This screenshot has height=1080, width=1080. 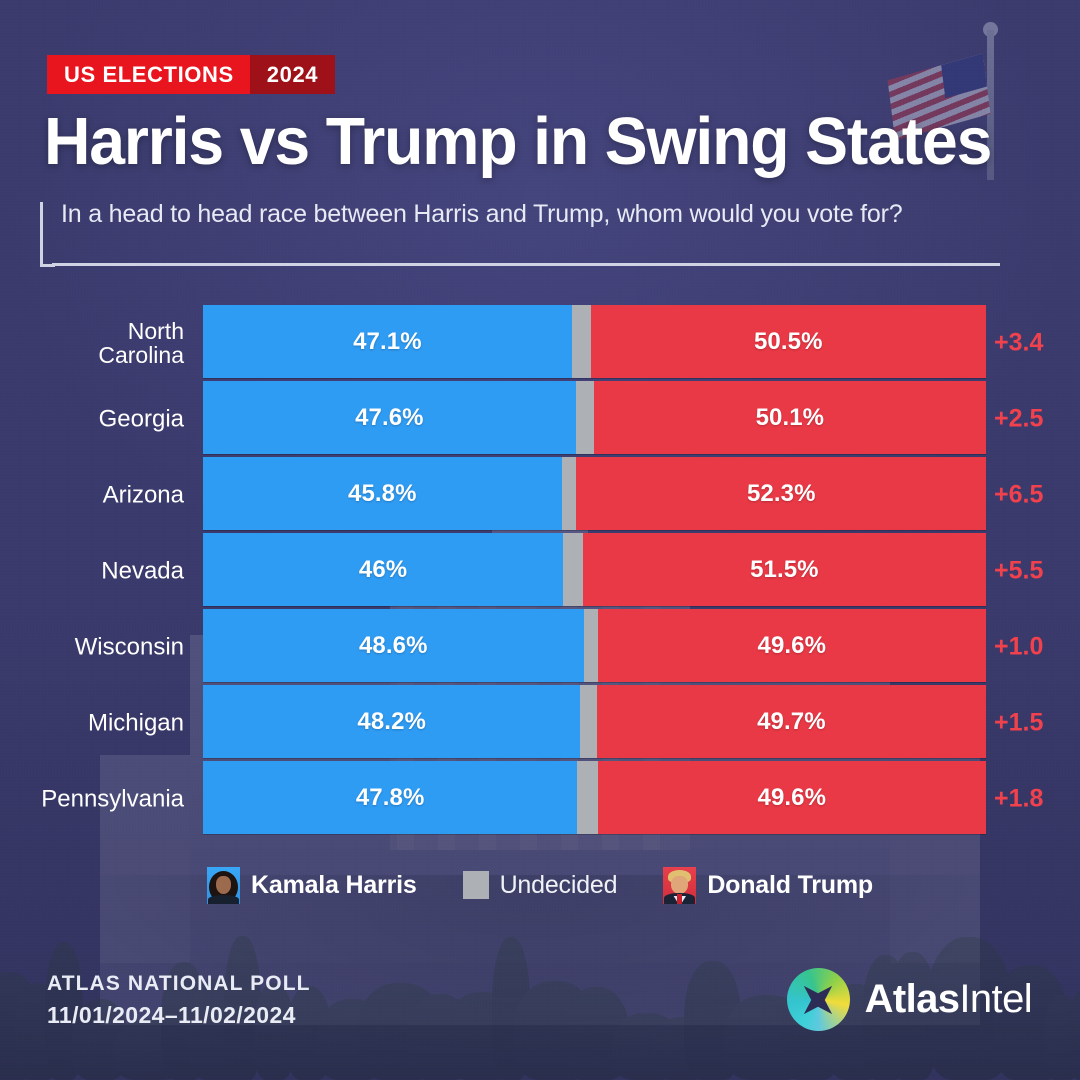 I want to click on stacked-bar: 47.1% 50.5%, so click(x=594, y=341).